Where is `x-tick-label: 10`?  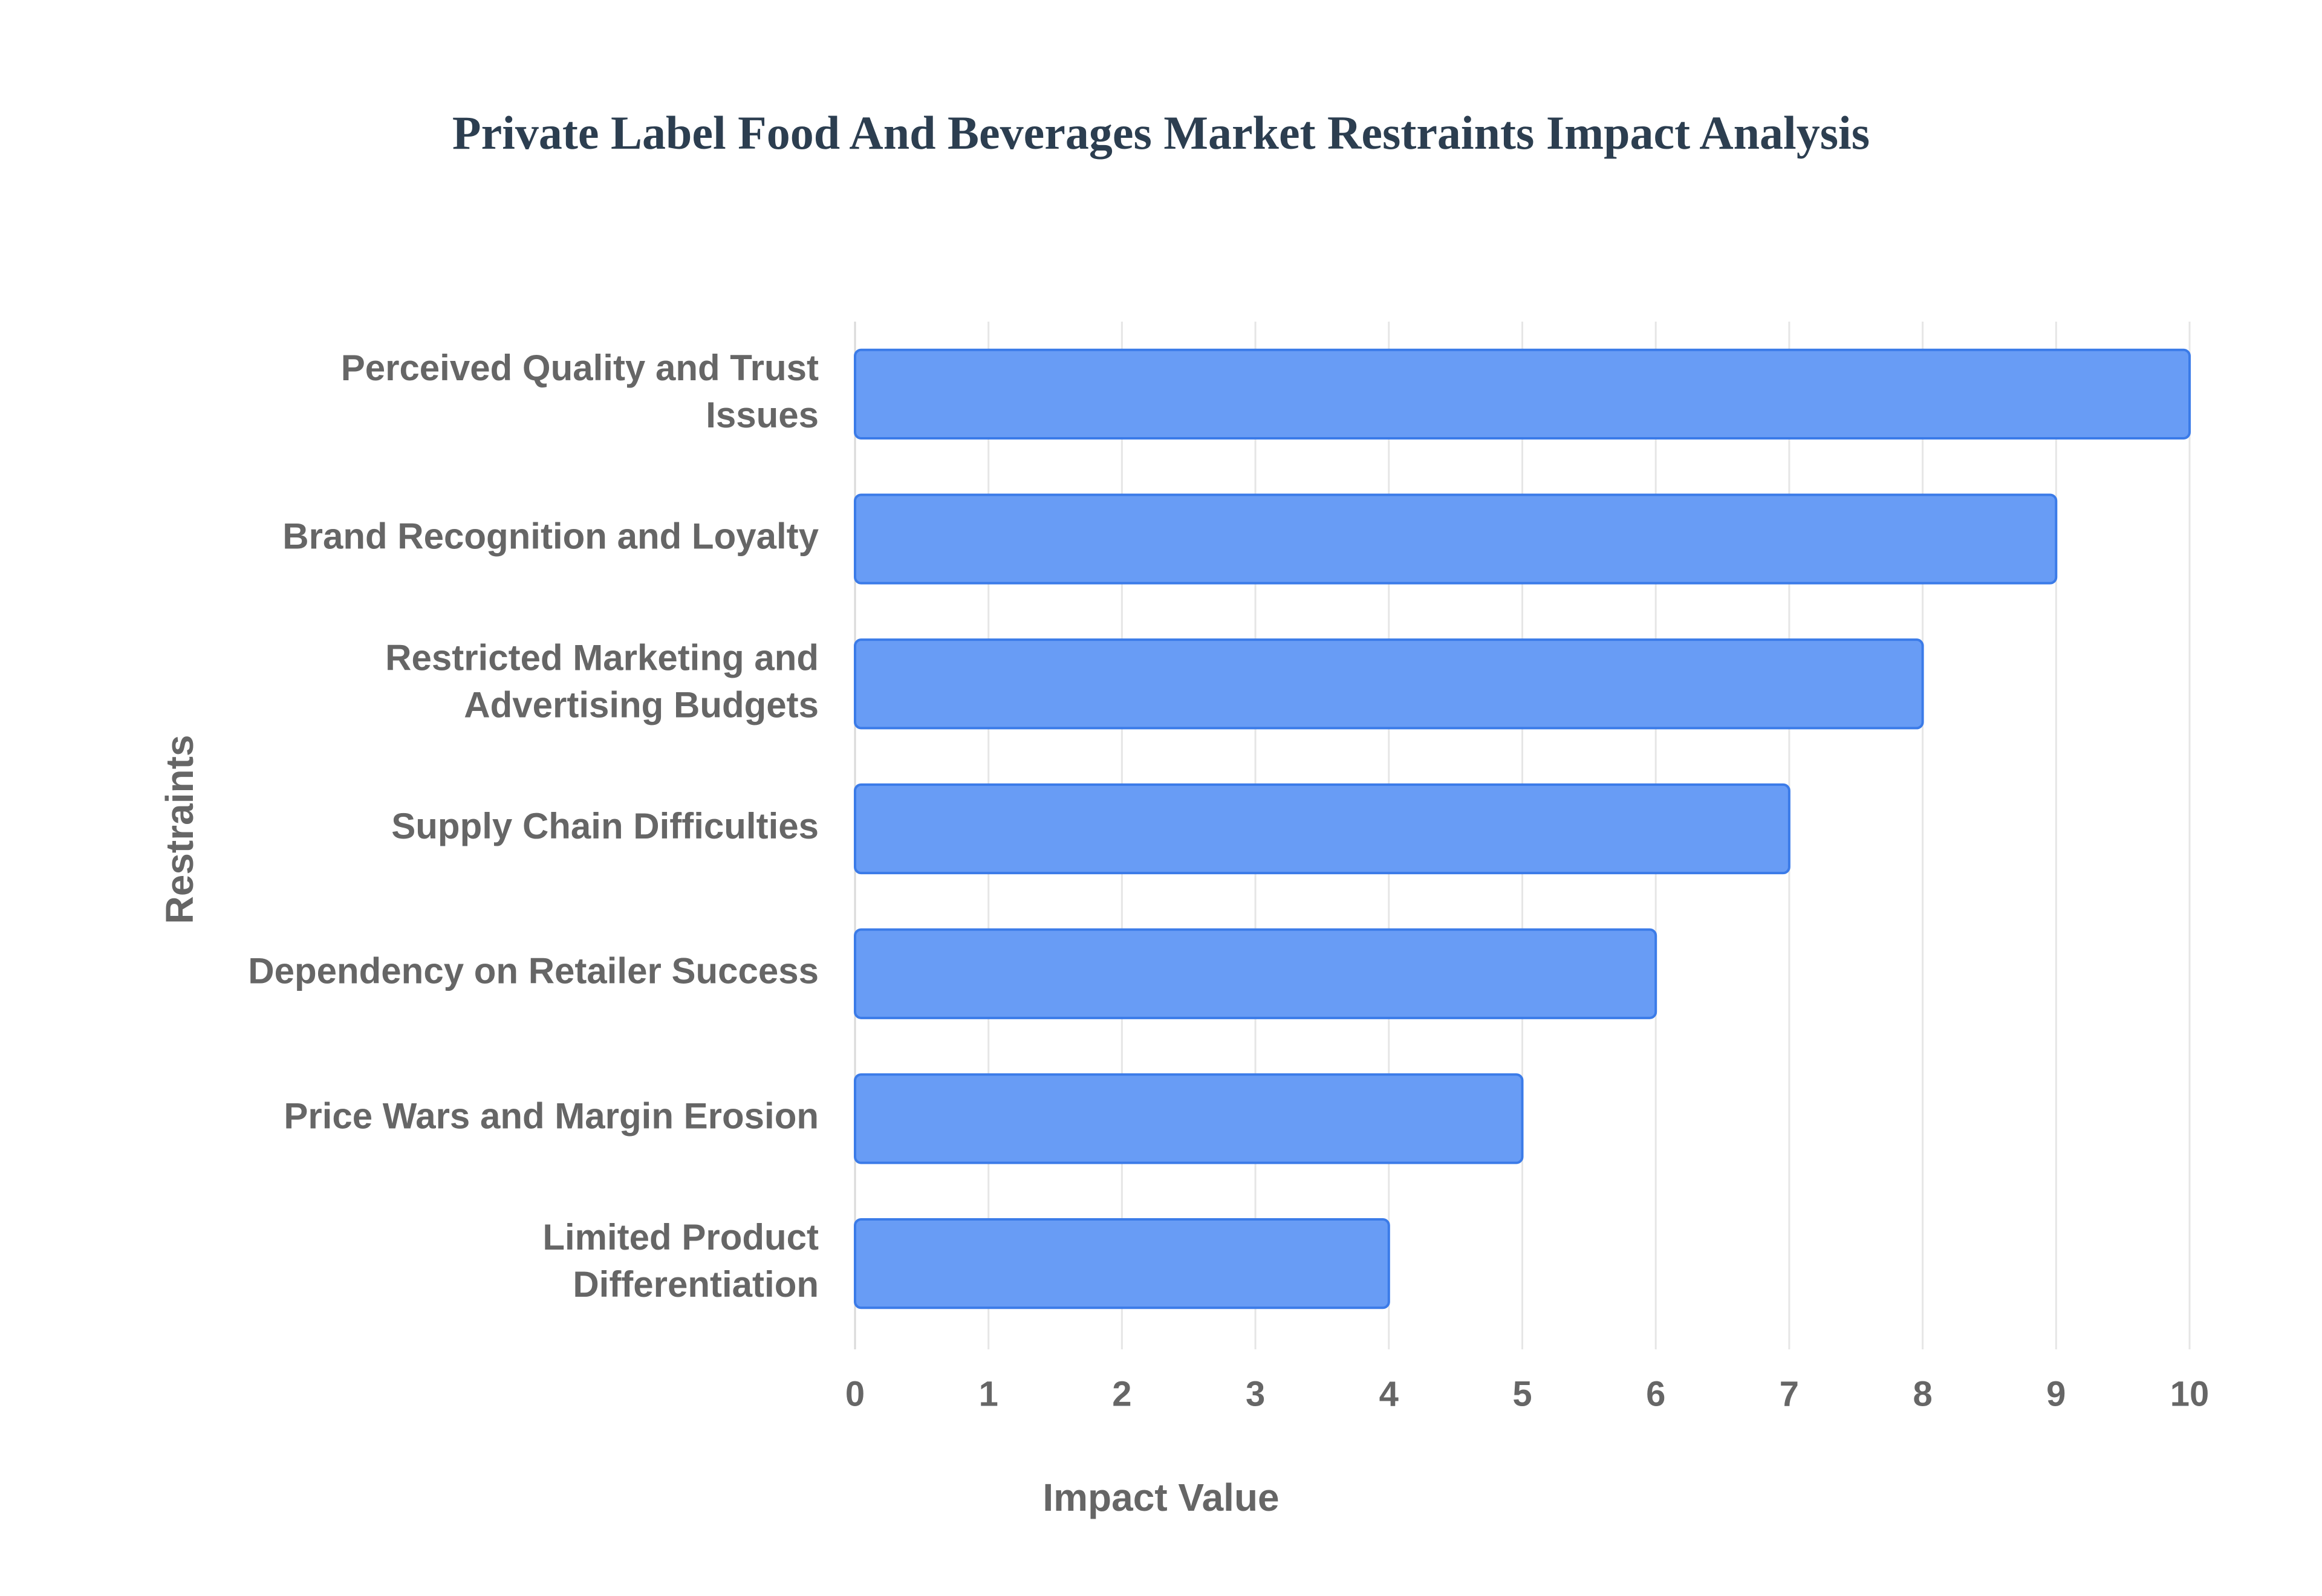 x-tick-label: 10 is located at coordinates (2190, 1393).